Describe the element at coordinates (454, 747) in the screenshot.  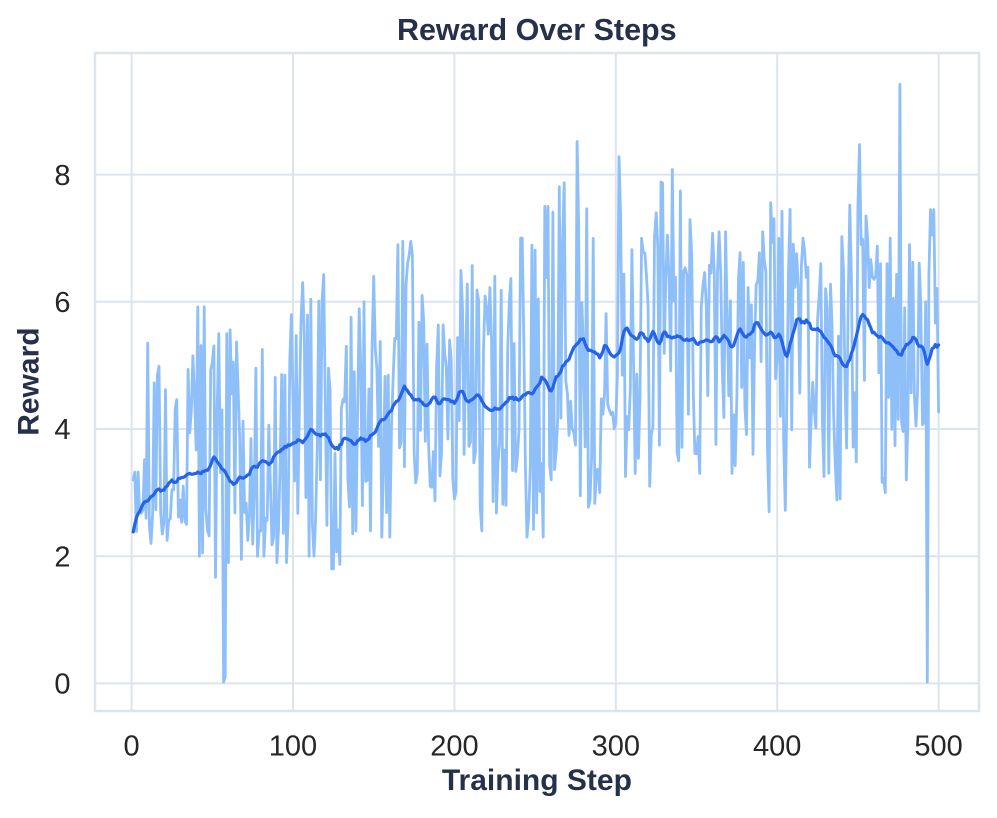
I see `svg-text: 200` at that location.